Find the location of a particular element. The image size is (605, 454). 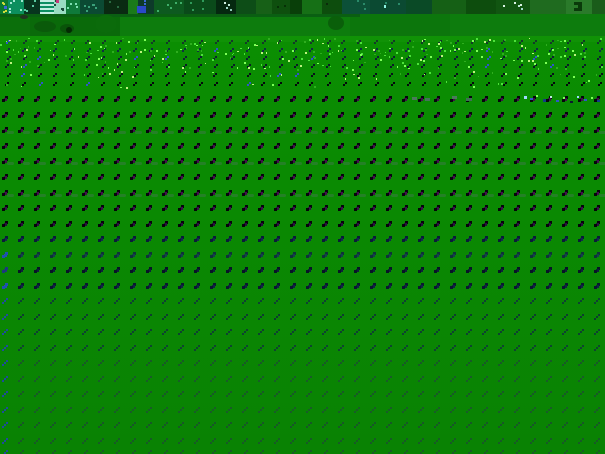

band-bright-stripe is located at coordinates (302, 39).